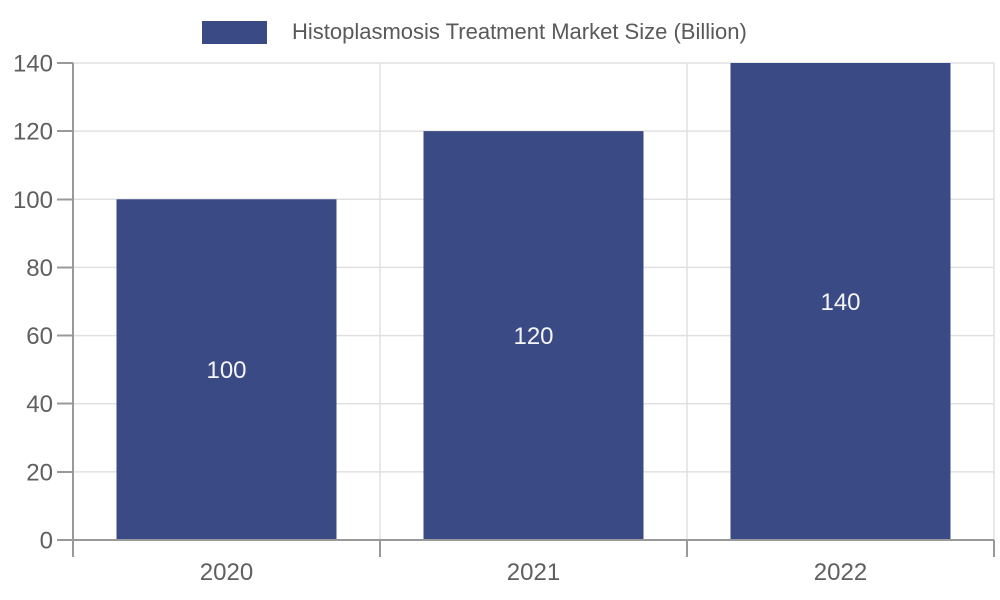 Image resolution: width=1000 pixels, height=600 pixels. What do you see at coordinates (226, 572) in the screenshot?
I see `x-tick-label: 2020` at bounding box center [226, 572].